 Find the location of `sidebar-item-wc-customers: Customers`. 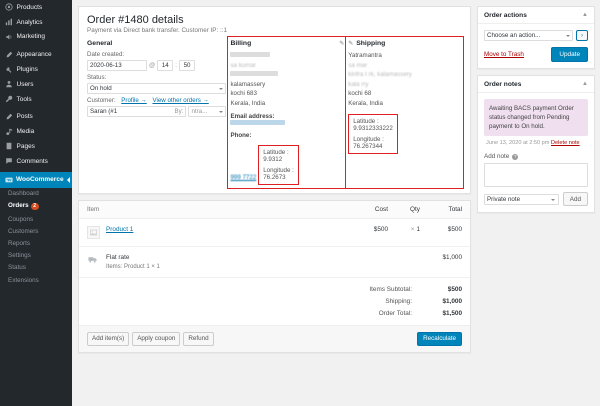

sidebar-item-wc-customers: Customers is located at coordinates (36, 231).